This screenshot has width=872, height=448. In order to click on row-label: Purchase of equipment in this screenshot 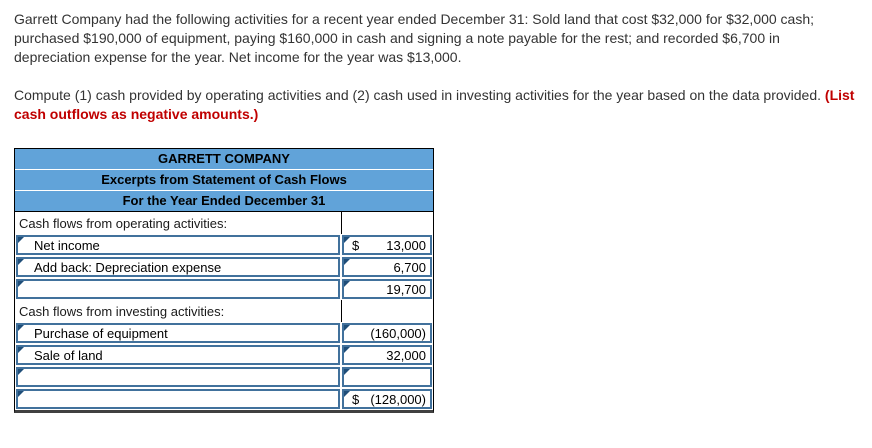, I will do `click(101, 333)`.